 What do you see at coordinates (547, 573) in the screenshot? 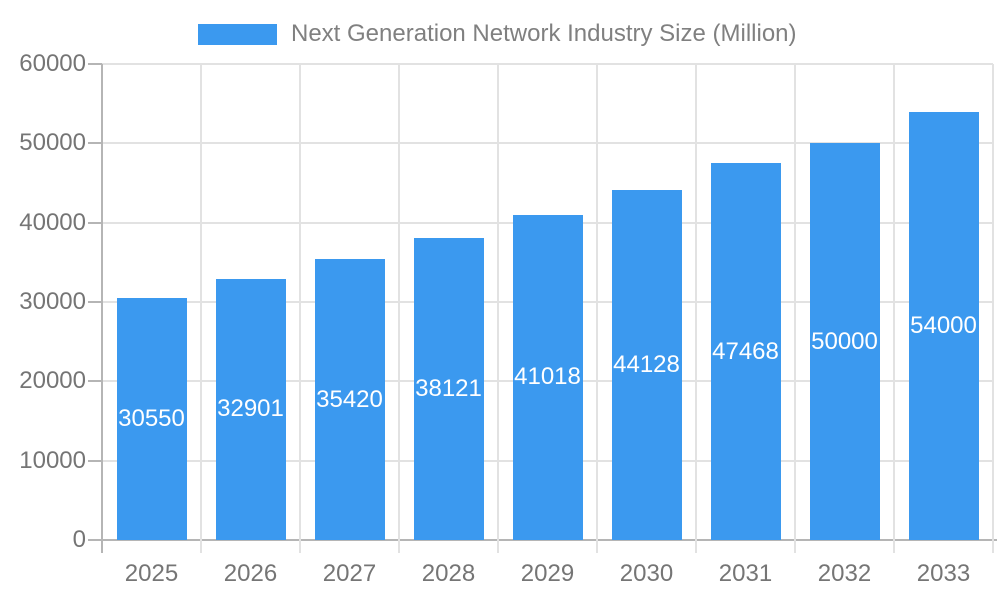
I see `x-axis-tick-label: 2029` at bounding box center [547, 573].